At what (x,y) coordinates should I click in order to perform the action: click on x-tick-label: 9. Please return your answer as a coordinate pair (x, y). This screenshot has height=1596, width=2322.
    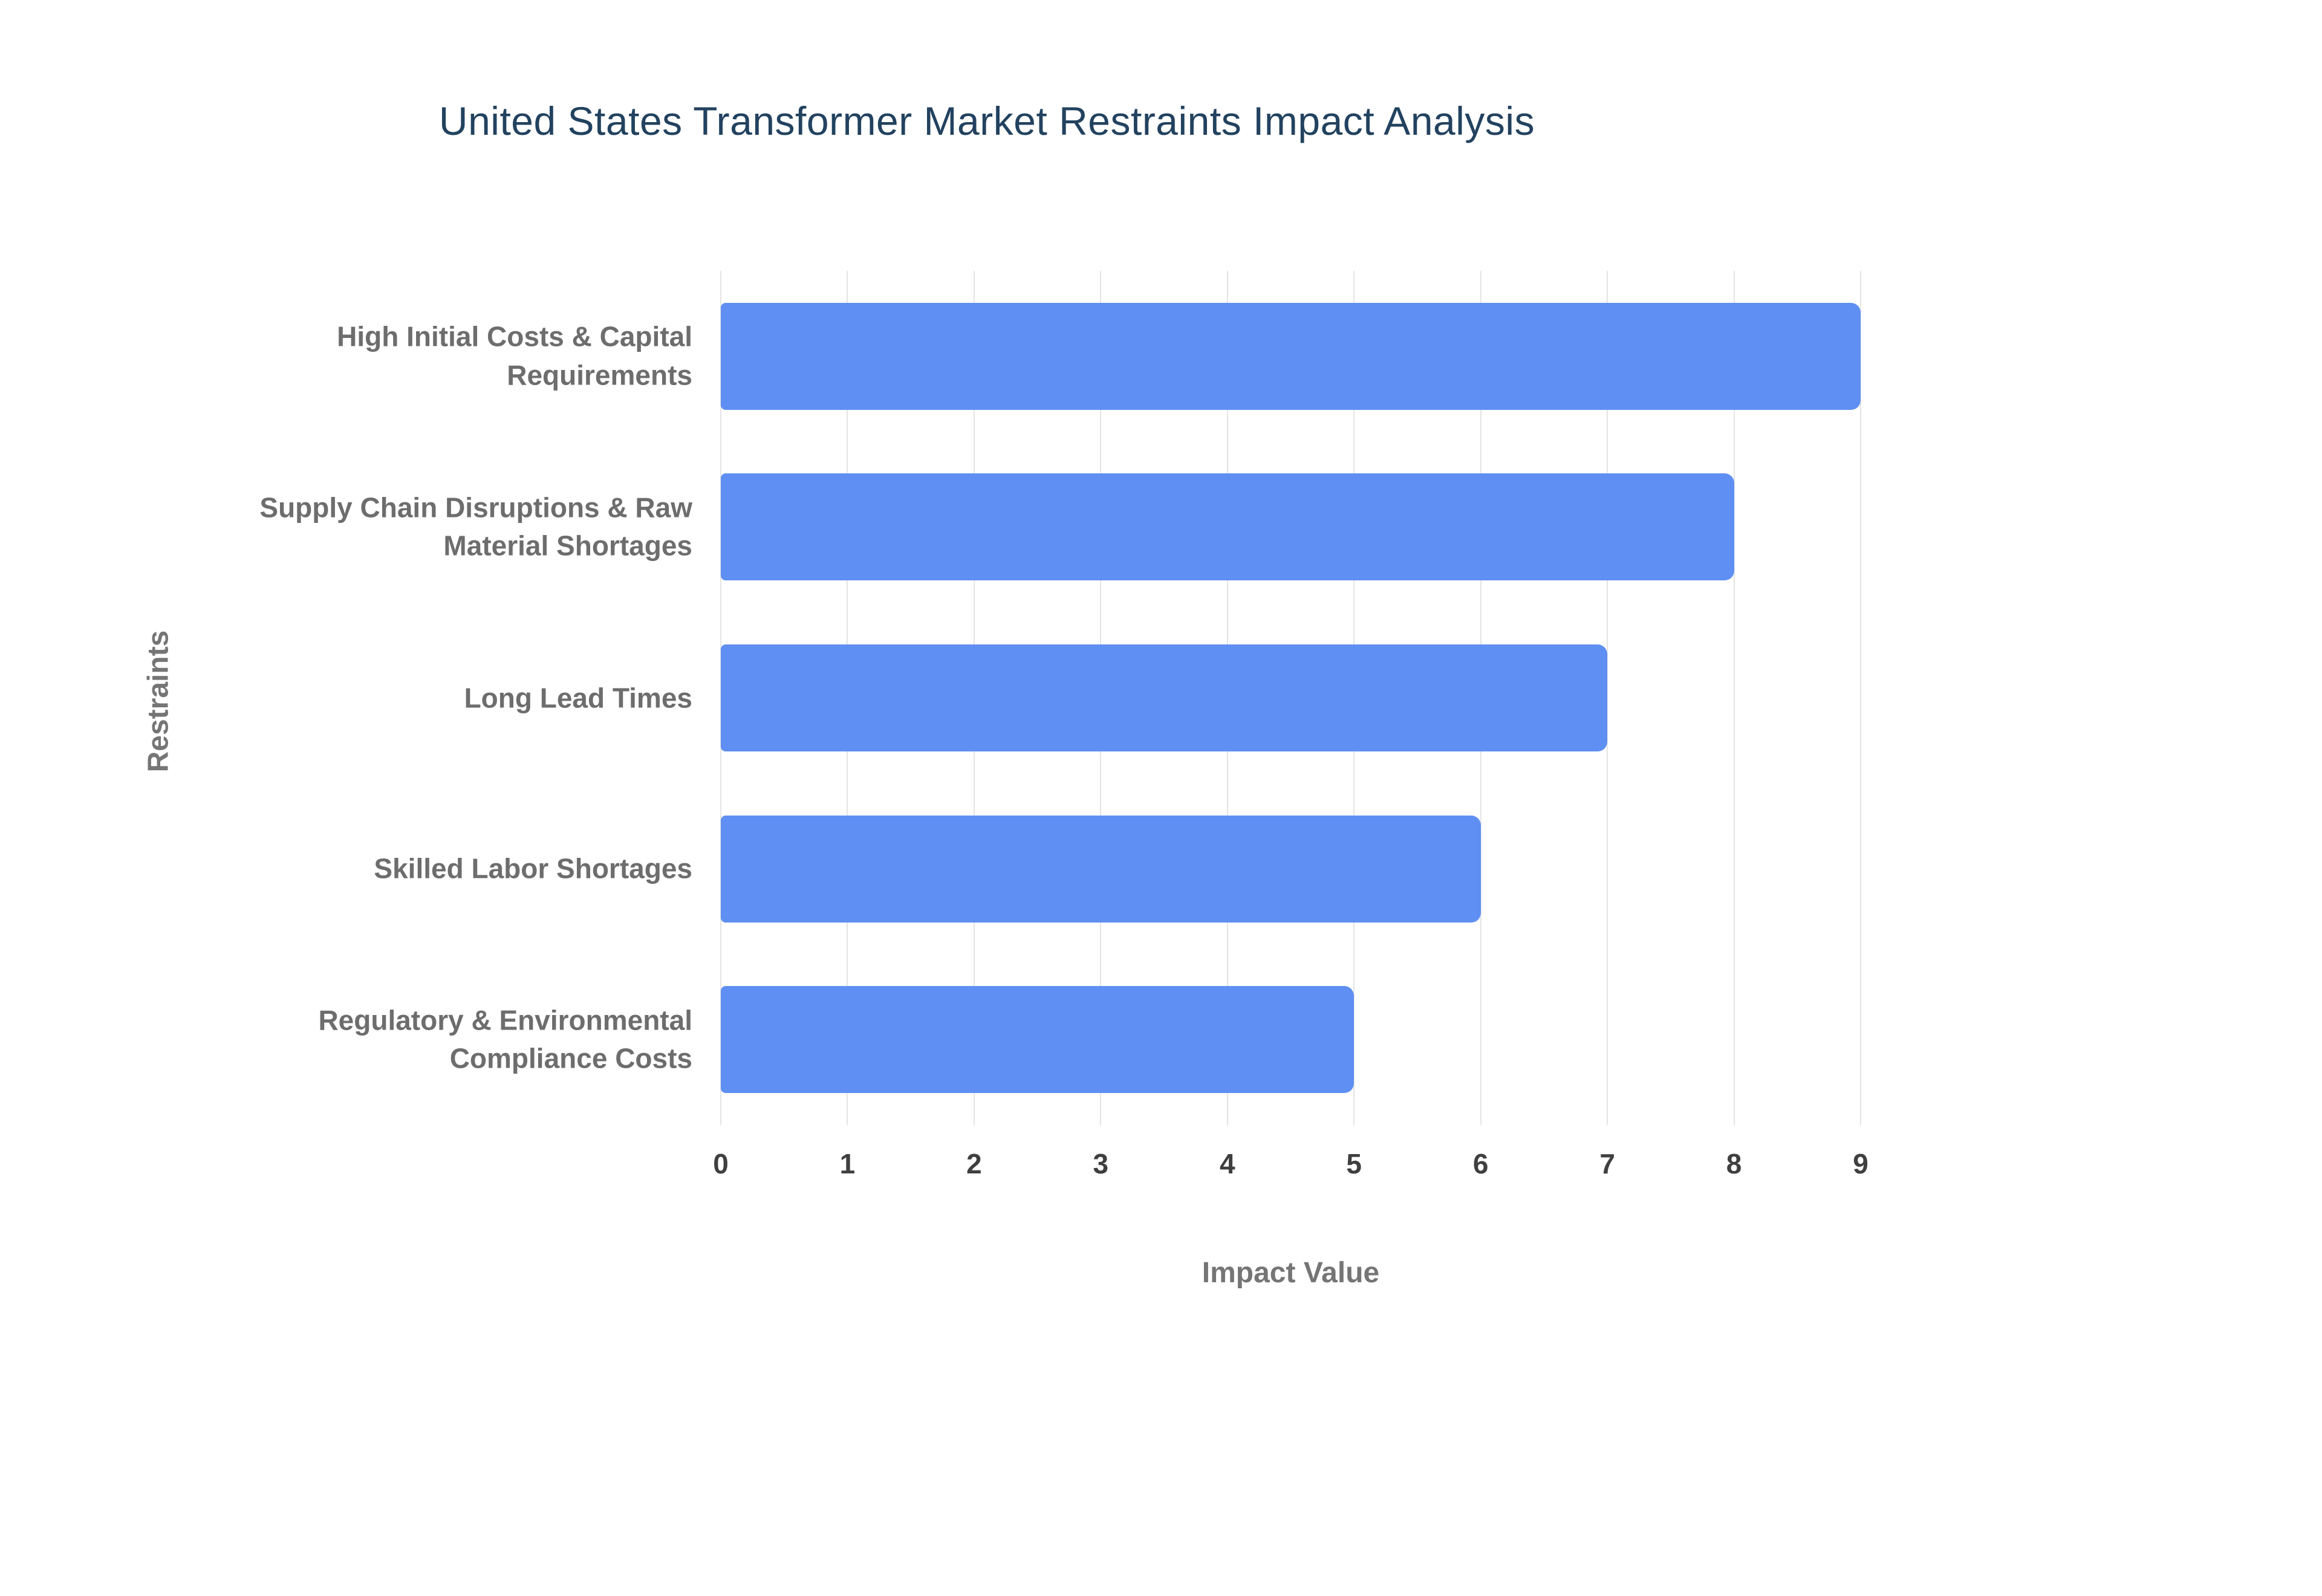
    Looking at the image, I should click on (1860, 1163).